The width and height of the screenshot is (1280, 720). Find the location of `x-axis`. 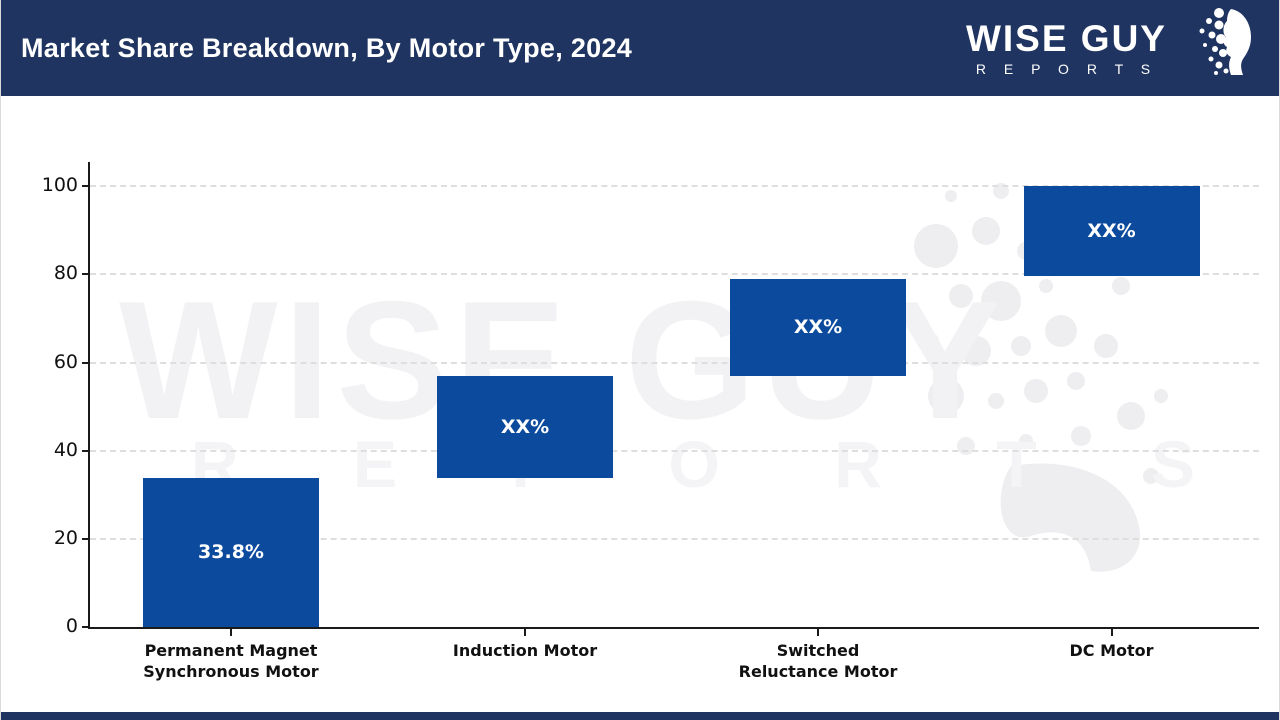

x-axis is located at coordinates (673, 628).